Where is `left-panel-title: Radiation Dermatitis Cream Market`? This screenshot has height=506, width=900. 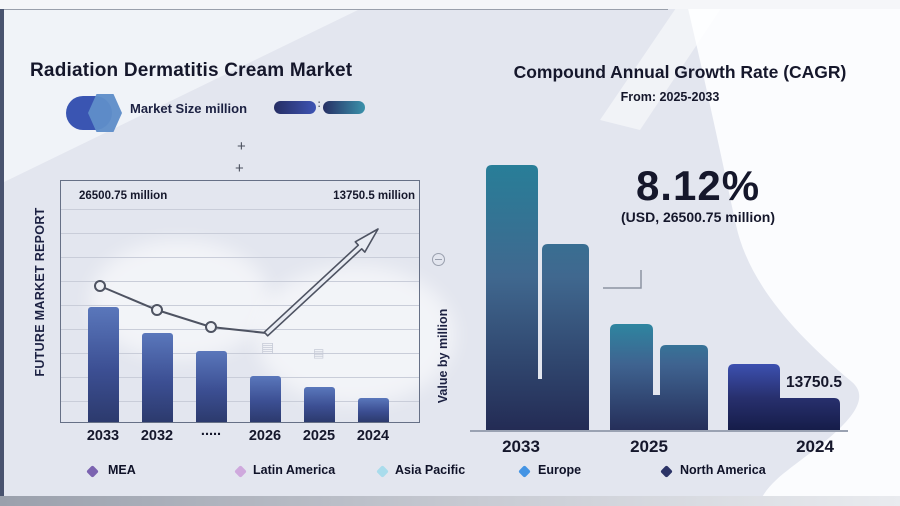
left-panel-title: Radiation Dermatitis Cream Market is located at coordinates (191, 70).